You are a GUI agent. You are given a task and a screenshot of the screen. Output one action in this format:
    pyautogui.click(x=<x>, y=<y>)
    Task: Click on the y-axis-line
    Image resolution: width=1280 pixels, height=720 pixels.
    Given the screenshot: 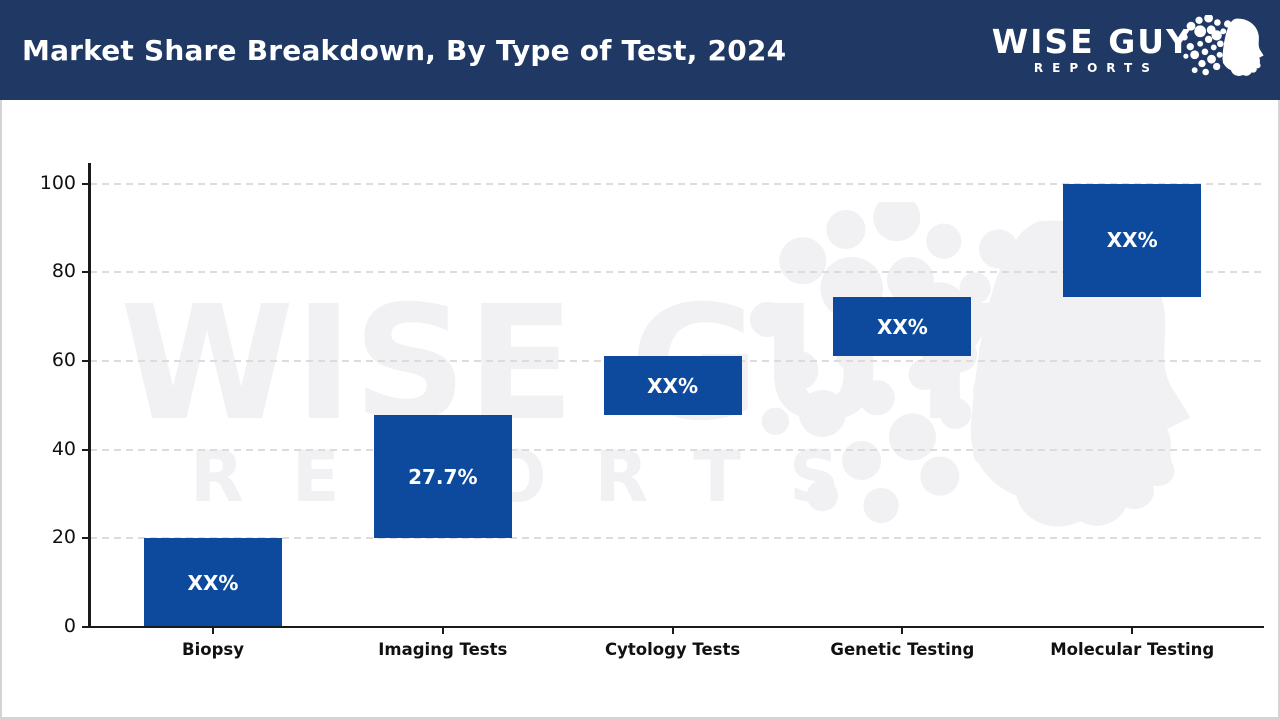 What is the action you would take?
    pyautogui.click(x=89, y=395)
    